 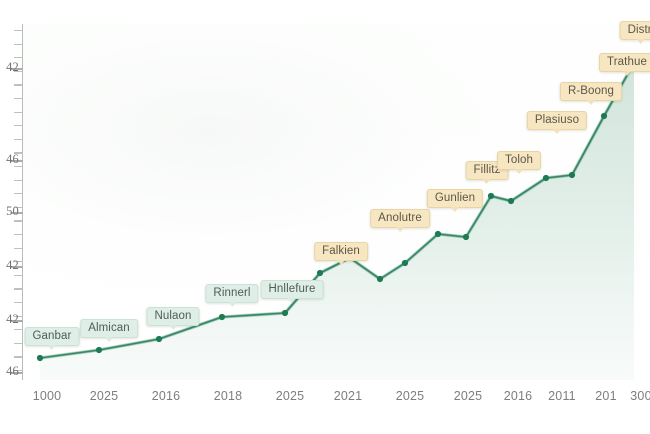 What do you see at coordinates (52, 338) in the screenshot?
I see `point-callout-label: Ganbar` at bounding box center [52, 338].